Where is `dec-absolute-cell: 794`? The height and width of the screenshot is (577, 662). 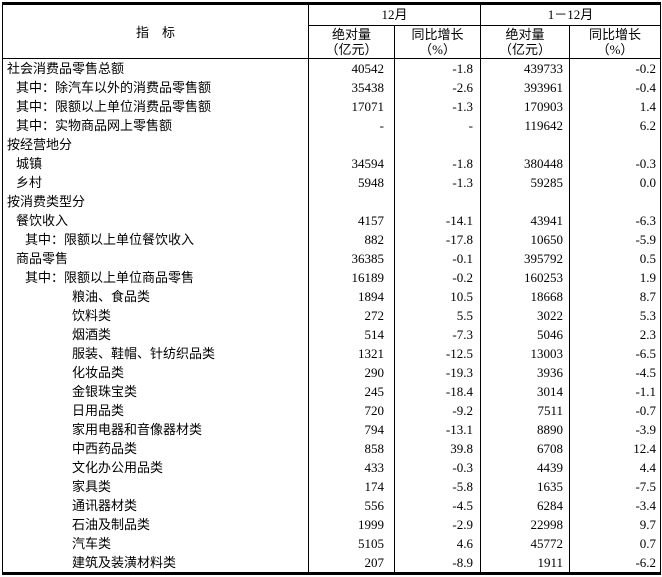 dec-absolute-cell: 794 is located at coordinates (351, 429).